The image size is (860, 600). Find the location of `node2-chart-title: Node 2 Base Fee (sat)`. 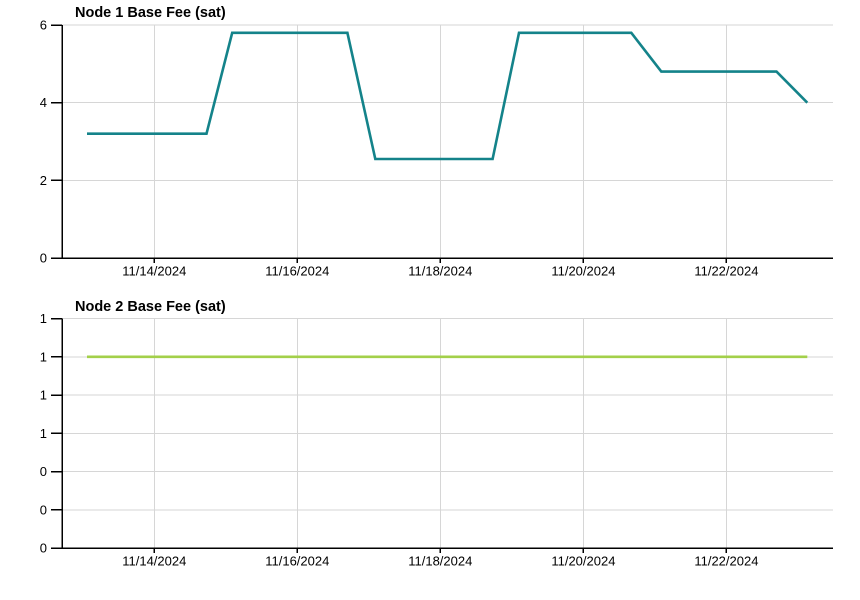

node2-chart-title: Node 2 Base Fee (sat) is located at coordinates (150, 307).